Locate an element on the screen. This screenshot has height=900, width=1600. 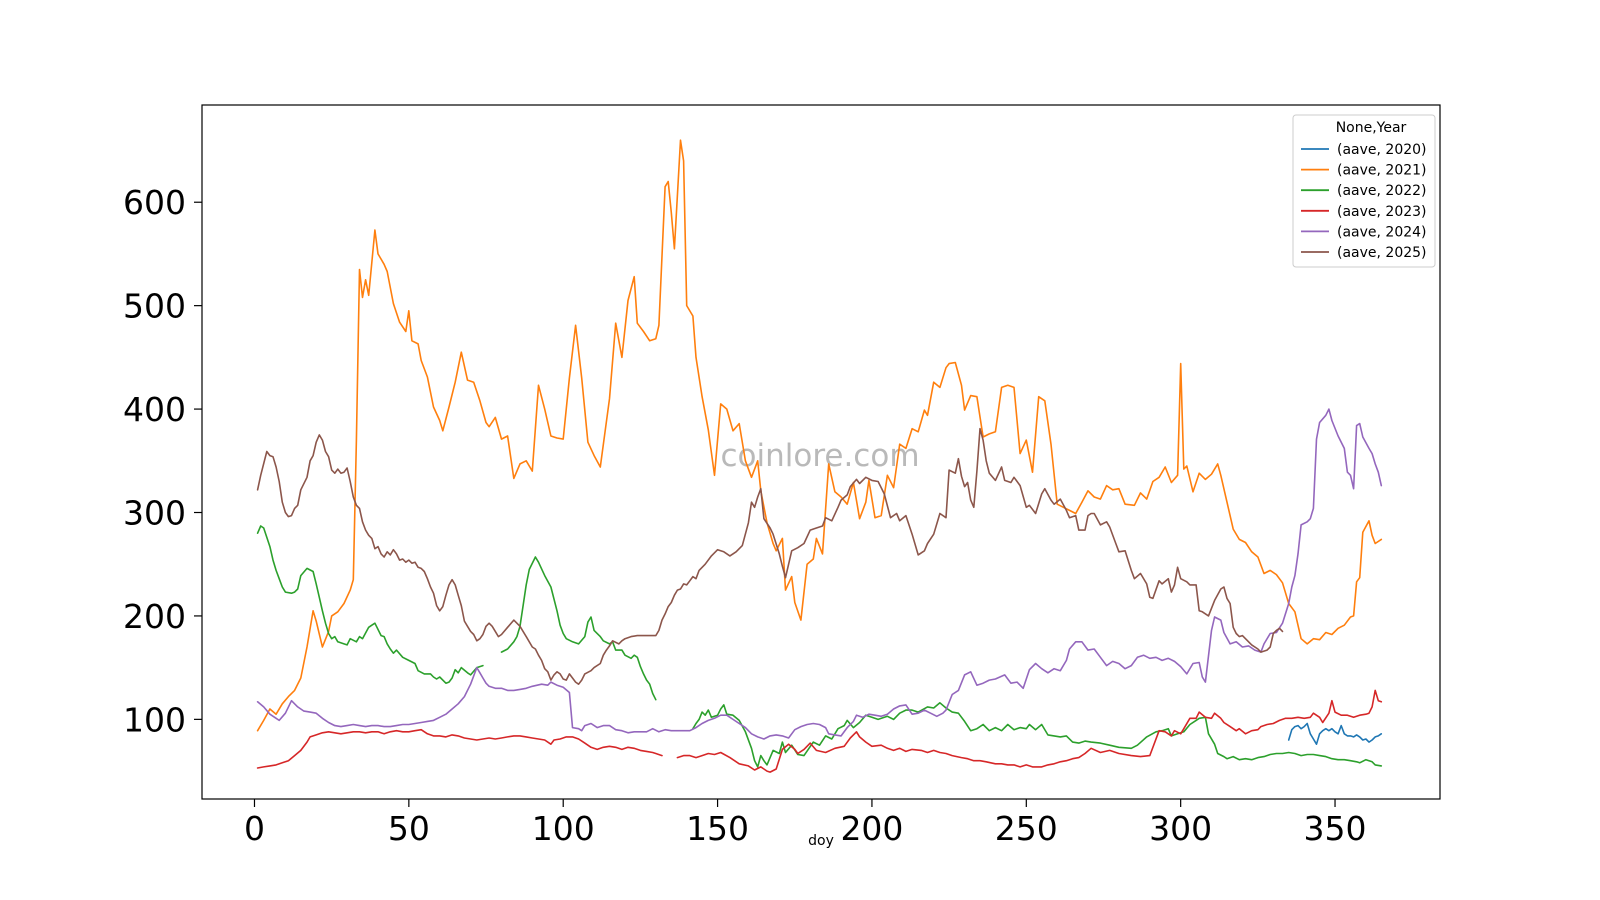
x-tick-label: 300 is located at coordinates (1180, 828).